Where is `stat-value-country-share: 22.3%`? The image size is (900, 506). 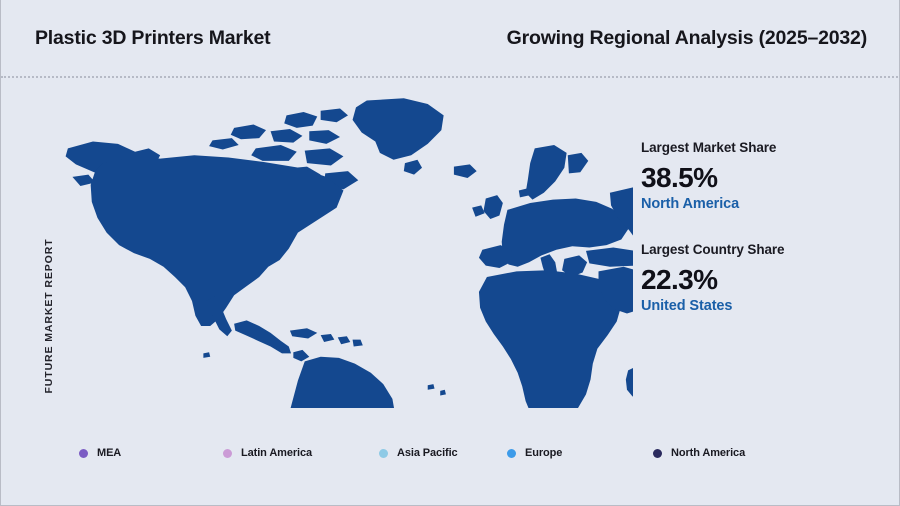
stat-value-country-share: 22.3% is located at coordinates (679, 280).